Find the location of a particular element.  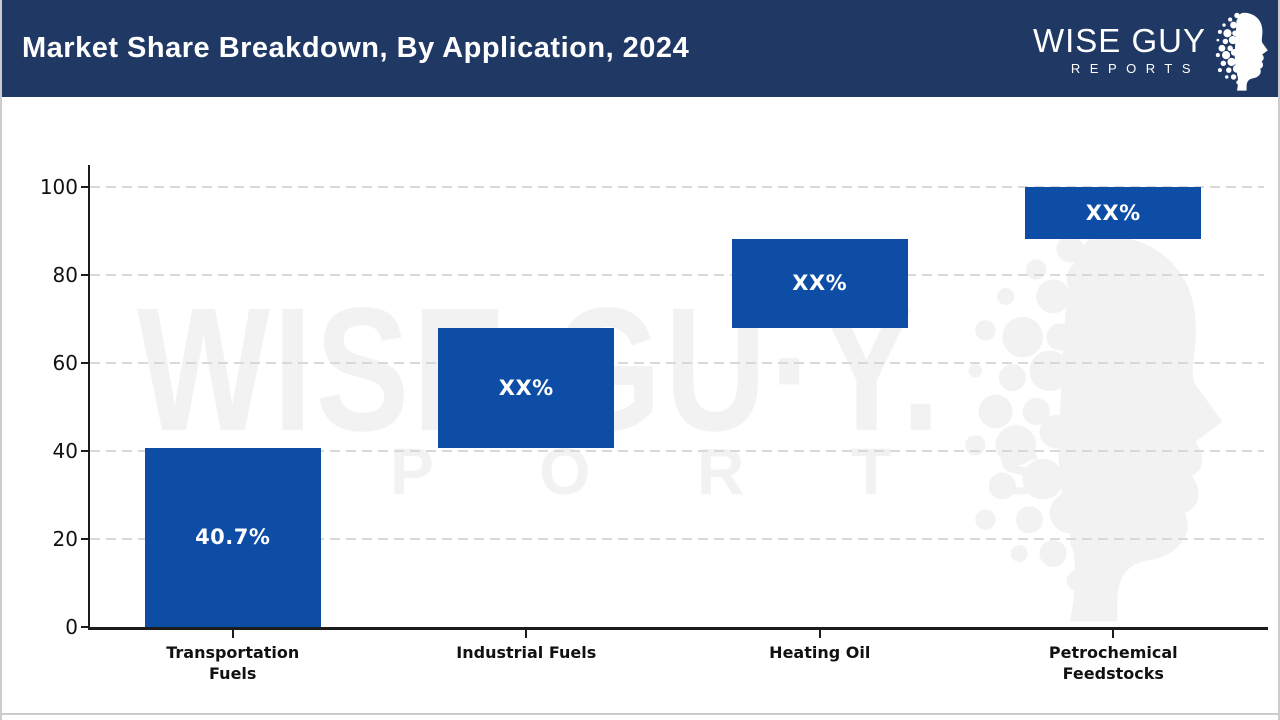

bar-1: 40.7% is located at coordinates (232, 537).